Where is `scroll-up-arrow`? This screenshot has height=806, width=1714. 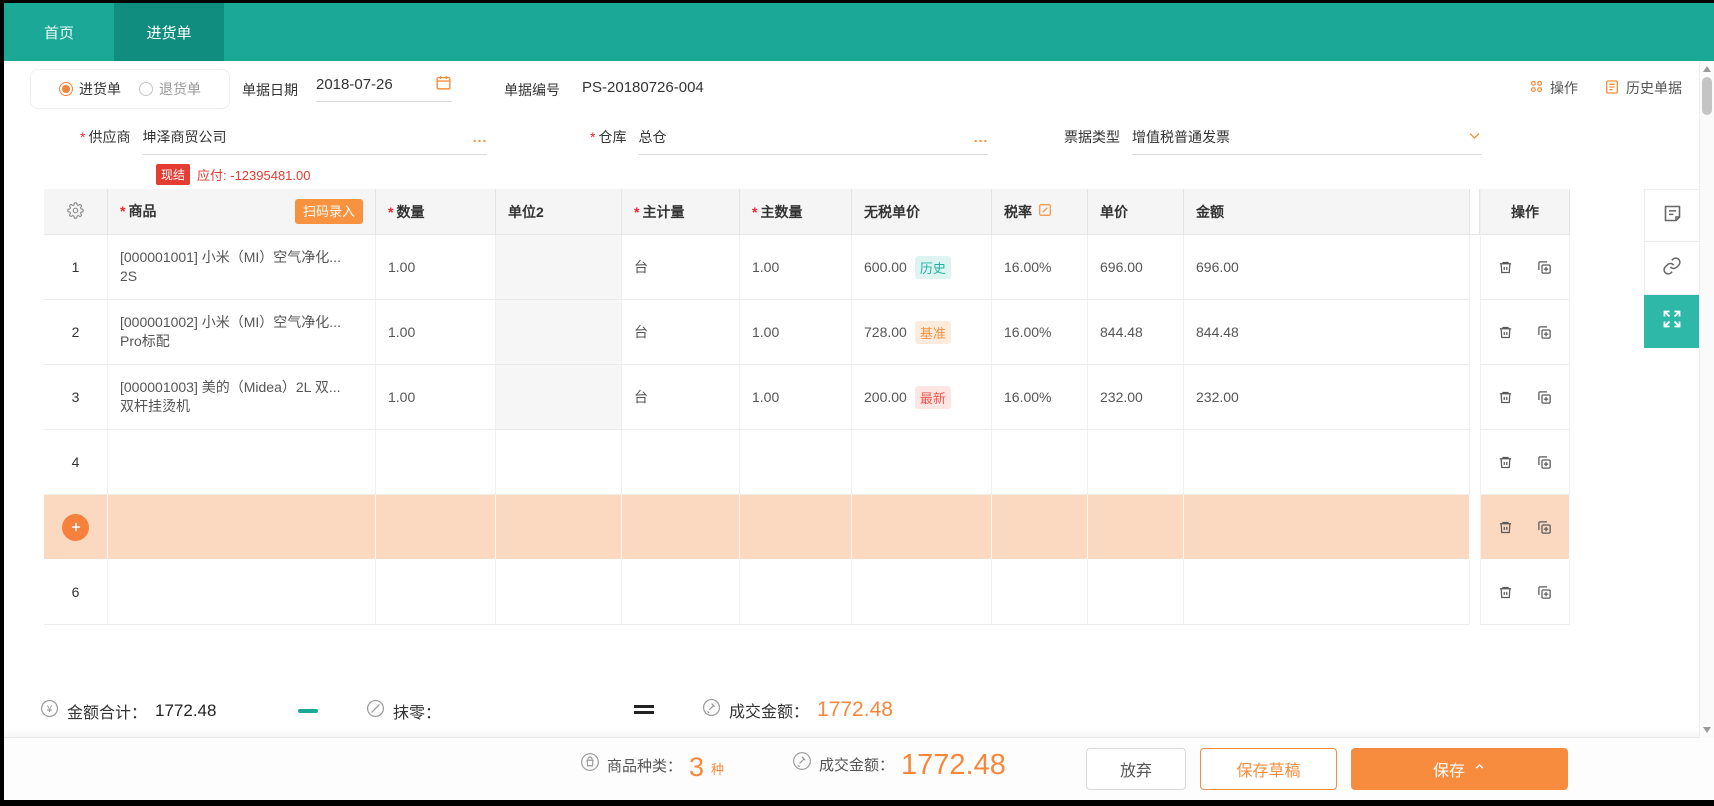 scroll-up-arrow is located at coordinates (1707, 69).